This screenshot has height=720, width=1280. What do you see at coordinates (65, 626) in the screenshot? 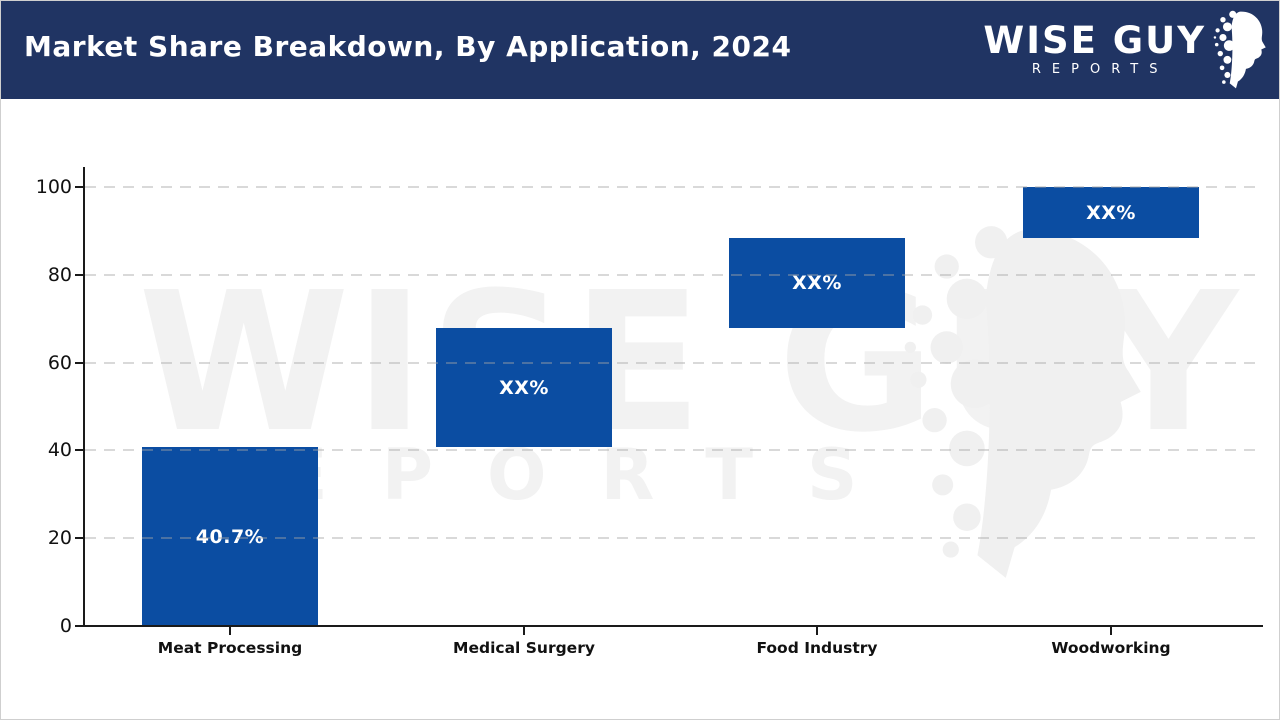
I see `y-tick-label: 0` at bounding box center [65, 626].